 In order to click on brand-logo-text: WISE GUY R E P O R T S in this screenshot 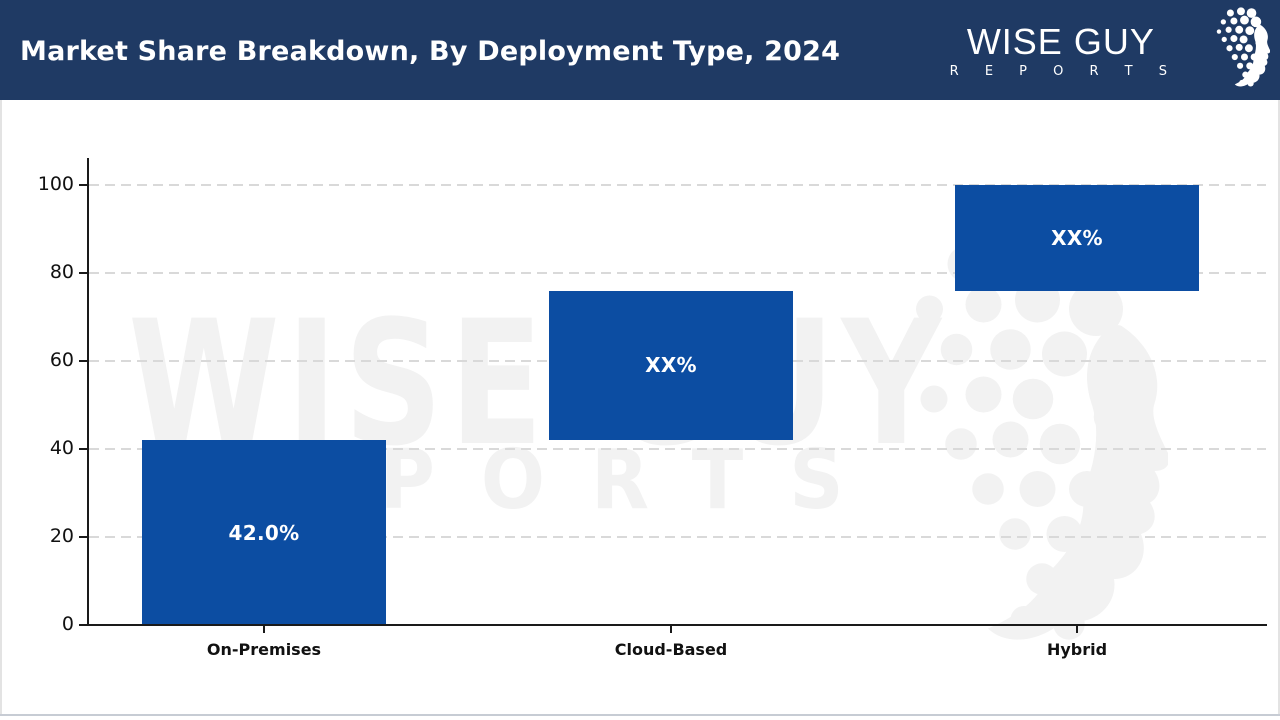, I will do `click(1061, 50)`.